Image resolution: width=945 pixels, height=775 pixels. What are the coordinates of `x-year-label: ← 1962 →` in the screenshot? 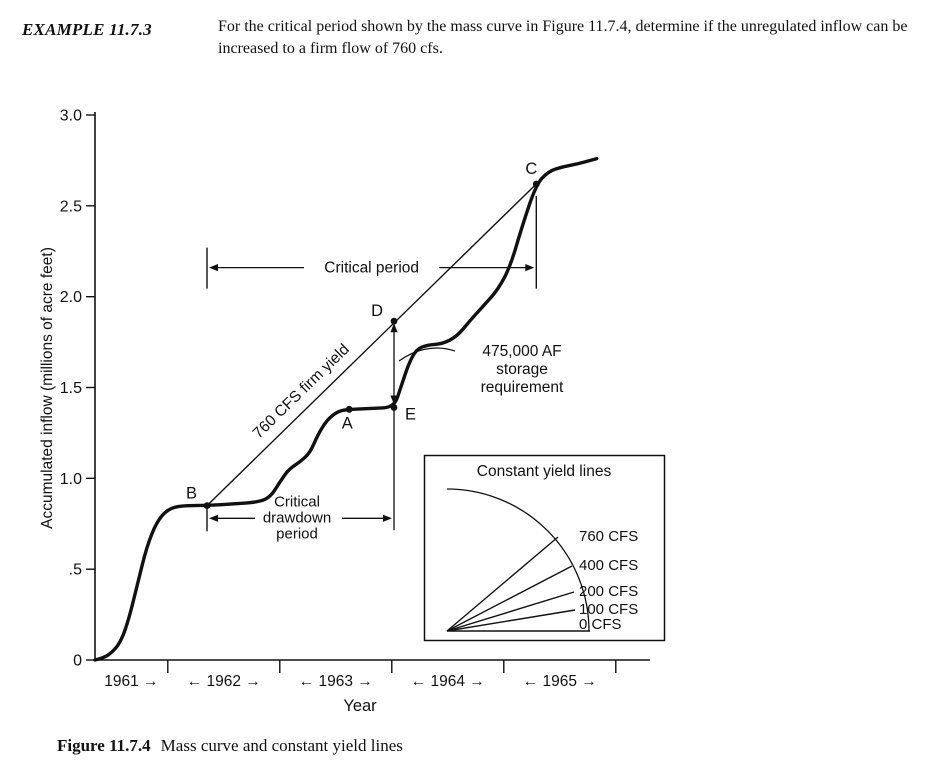 It's located at (224, 681).